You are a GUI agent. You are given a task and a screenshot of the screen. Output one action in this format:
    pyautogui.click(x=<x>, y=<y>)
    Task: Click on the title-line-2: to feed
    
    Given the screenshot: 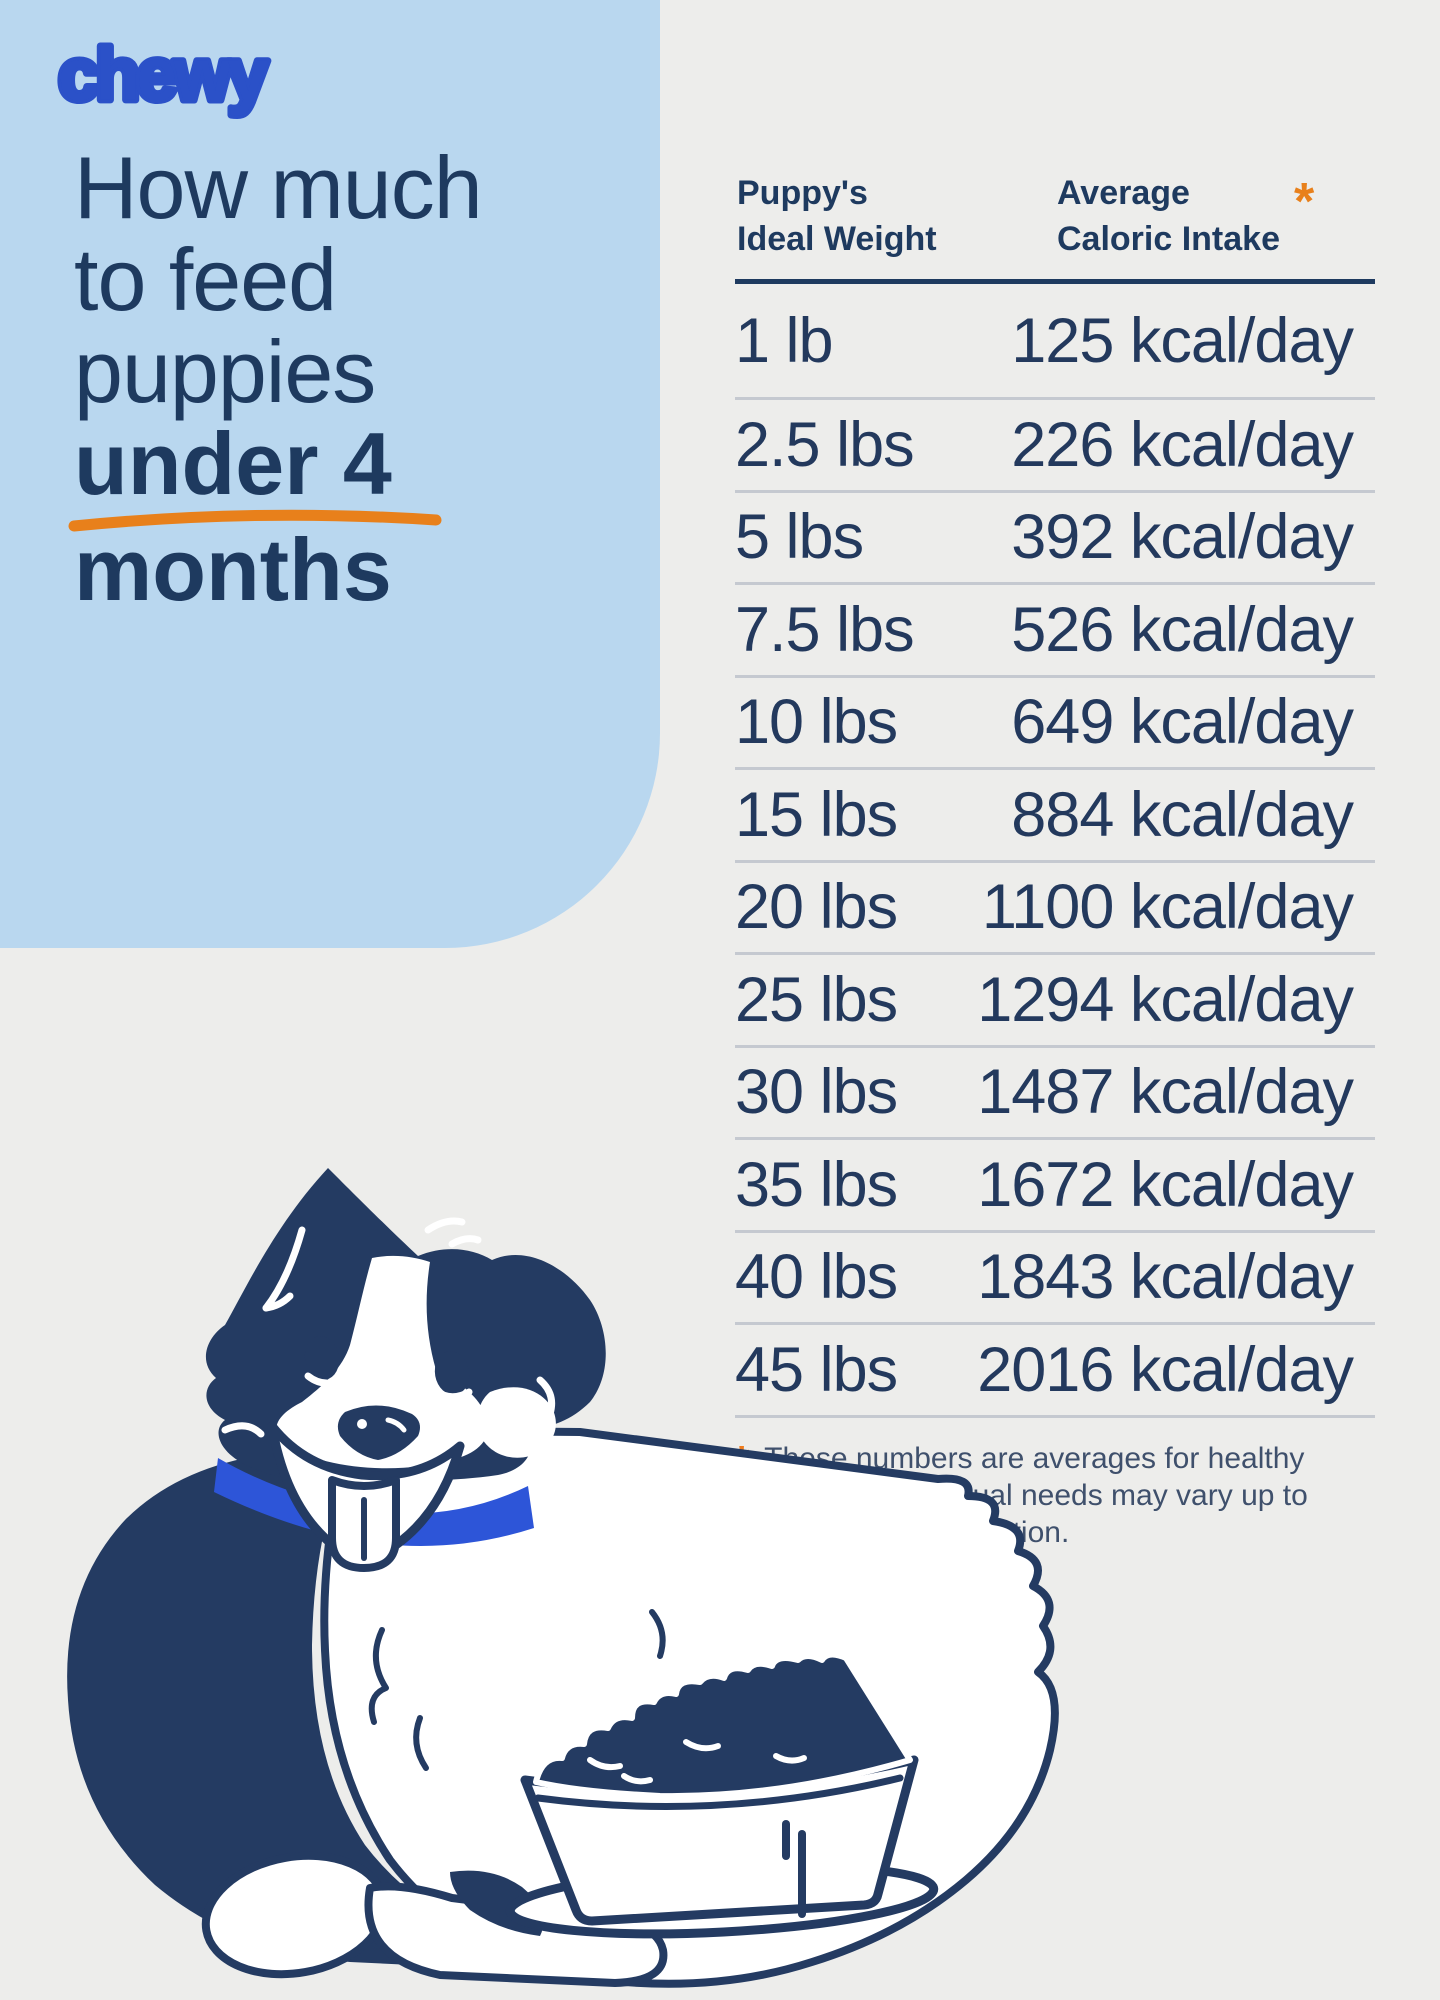 What is the action you would take?
    pyautogui.click(x=205, y=279)
    